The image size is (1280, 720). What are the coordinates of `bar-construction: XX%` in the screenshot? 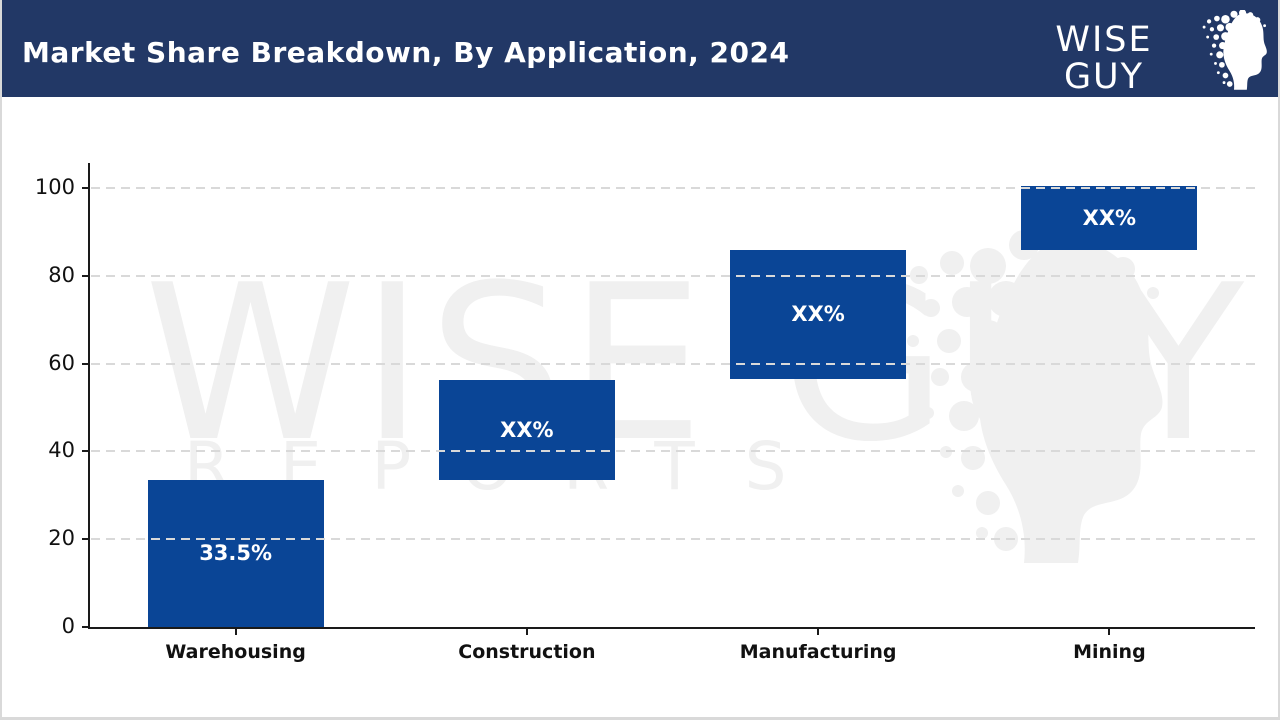 It's located at (526, 429).